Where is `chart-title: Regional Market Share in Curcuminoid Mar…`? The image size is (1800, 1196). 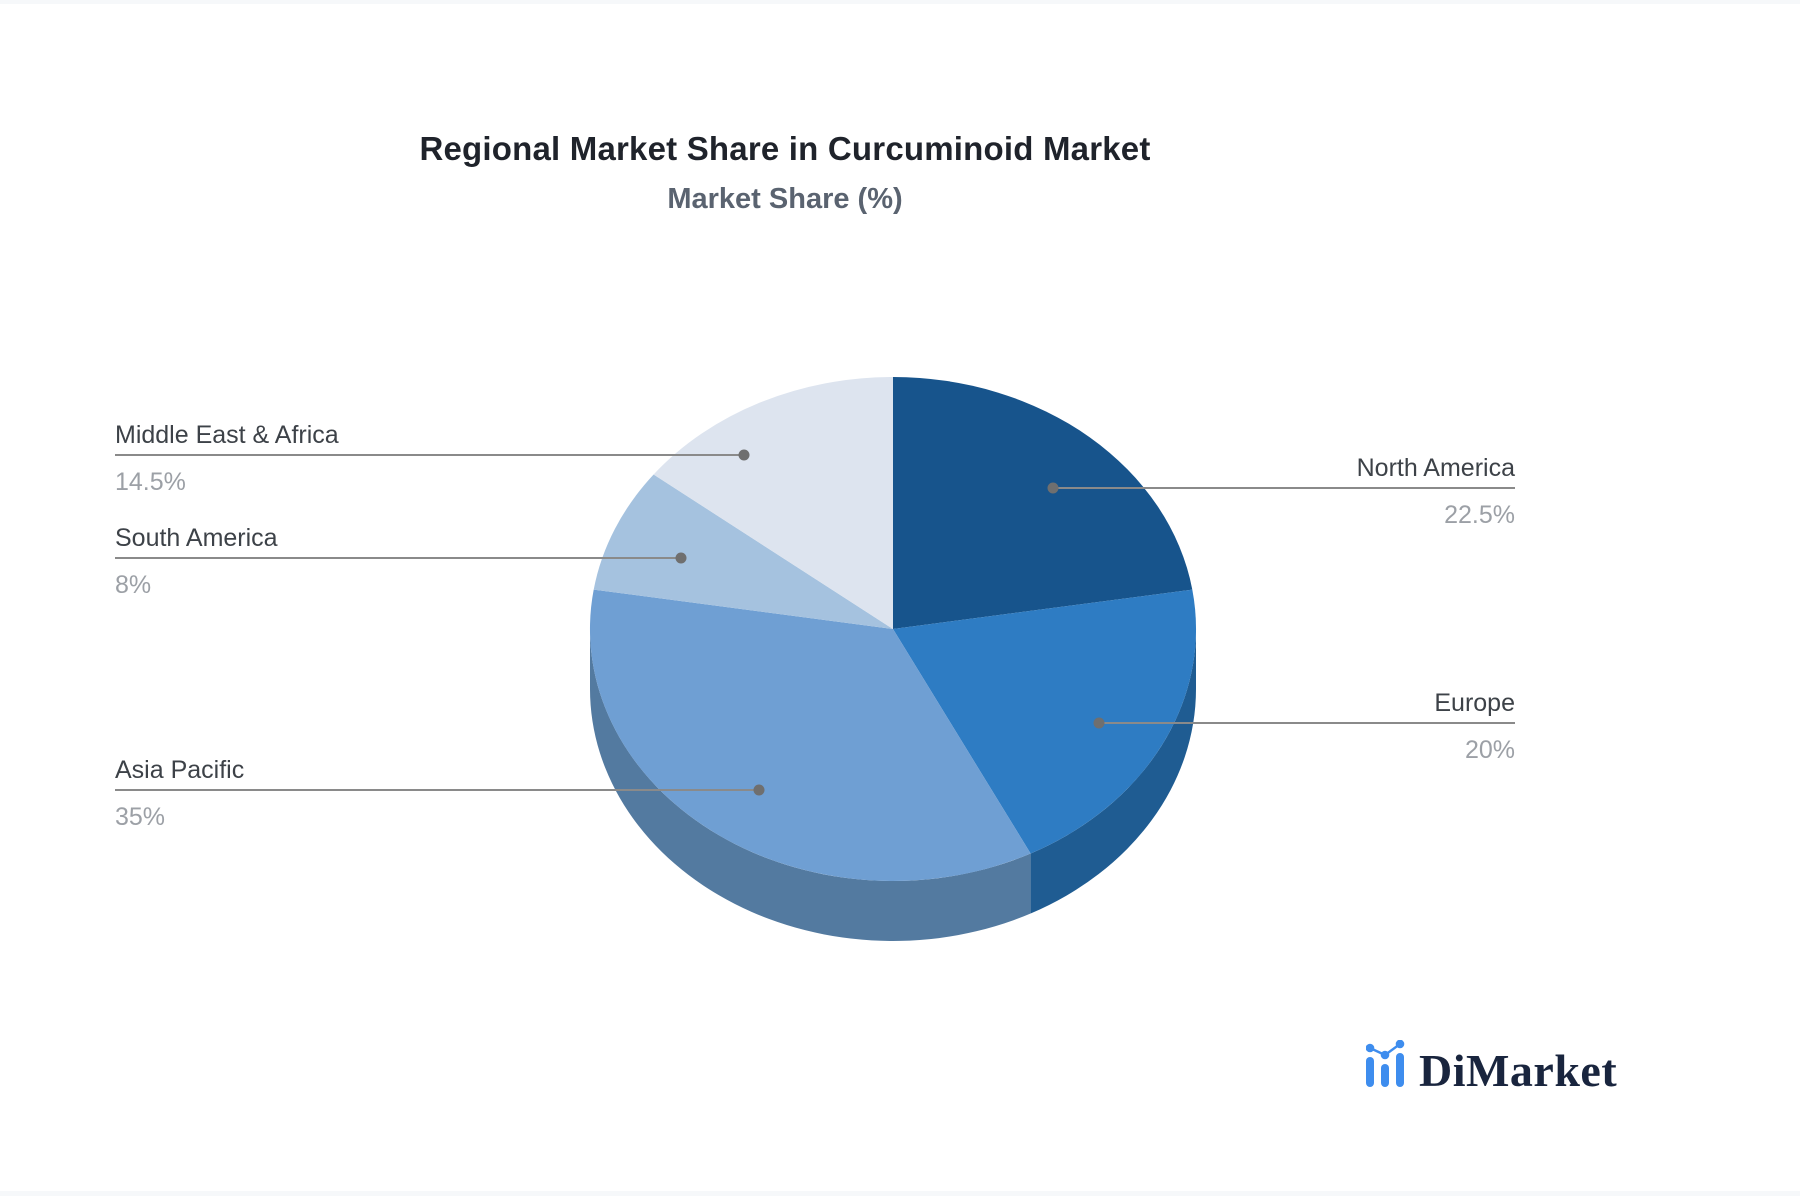 chart-title: Regional Market Share in Curcuminoid Mar… is located at coordinates (785, 148).